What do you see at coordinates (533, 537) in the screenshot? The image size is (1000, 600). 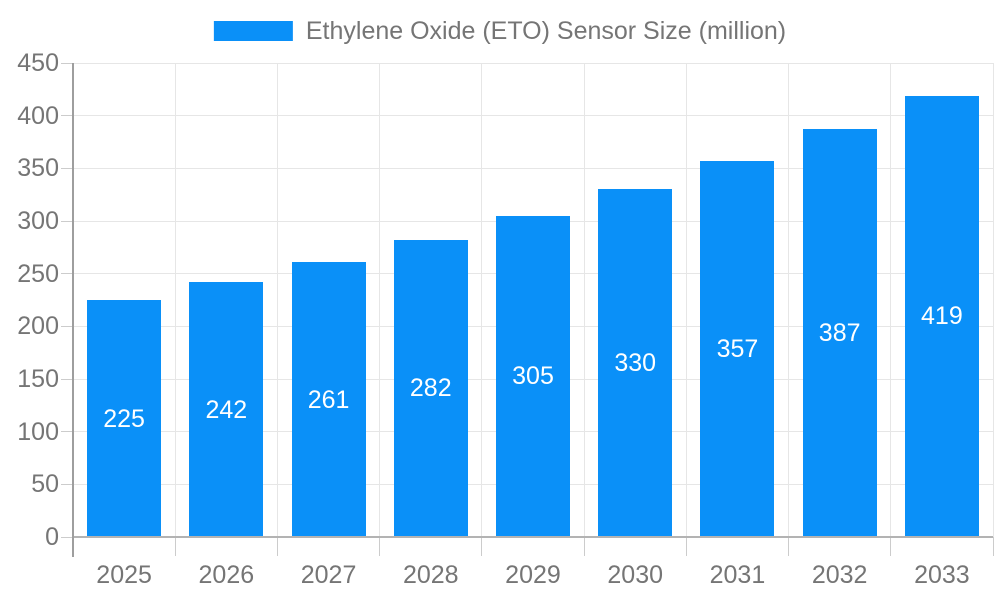 I see `x-axis-line` at bounding box center [533, 537].